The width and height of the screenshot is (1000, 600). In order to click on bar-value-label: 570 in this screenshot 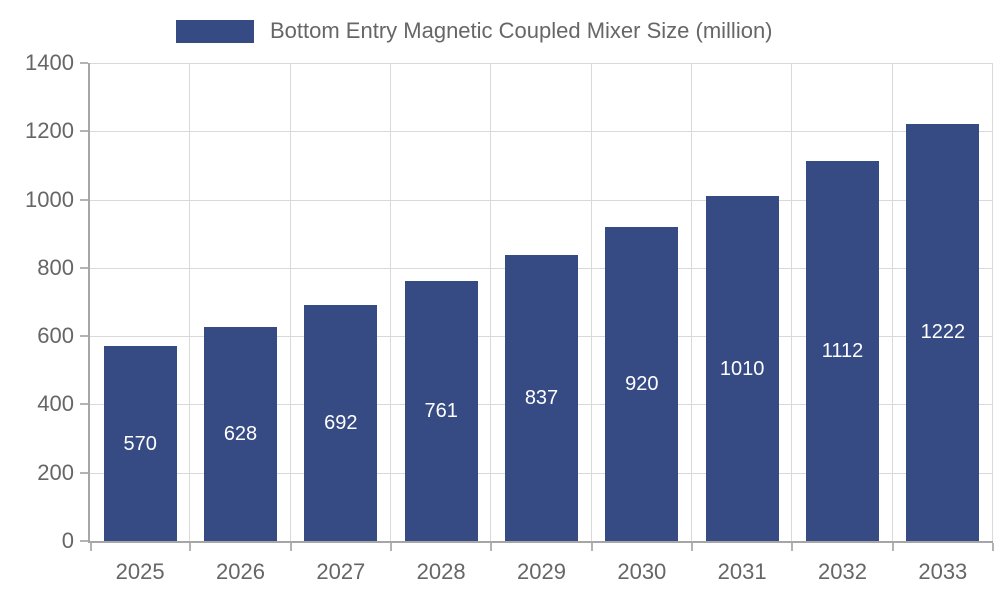, I will do `click(140, 443)`.